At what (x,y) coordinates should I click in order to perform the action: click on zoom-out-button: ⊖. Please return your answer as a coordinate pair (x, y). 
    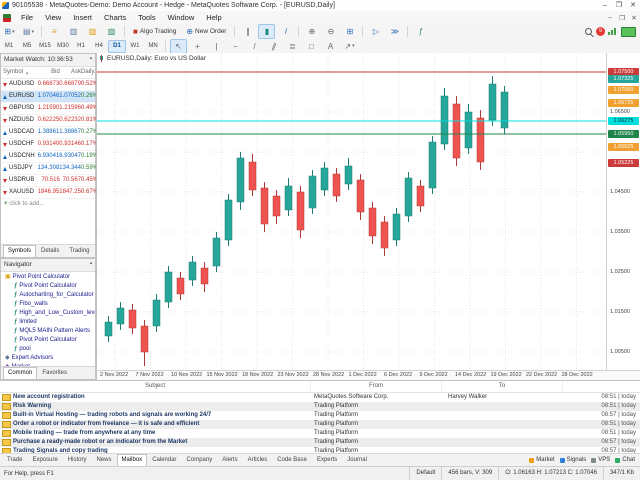
    Looking at the image, I should click on (330, 31).